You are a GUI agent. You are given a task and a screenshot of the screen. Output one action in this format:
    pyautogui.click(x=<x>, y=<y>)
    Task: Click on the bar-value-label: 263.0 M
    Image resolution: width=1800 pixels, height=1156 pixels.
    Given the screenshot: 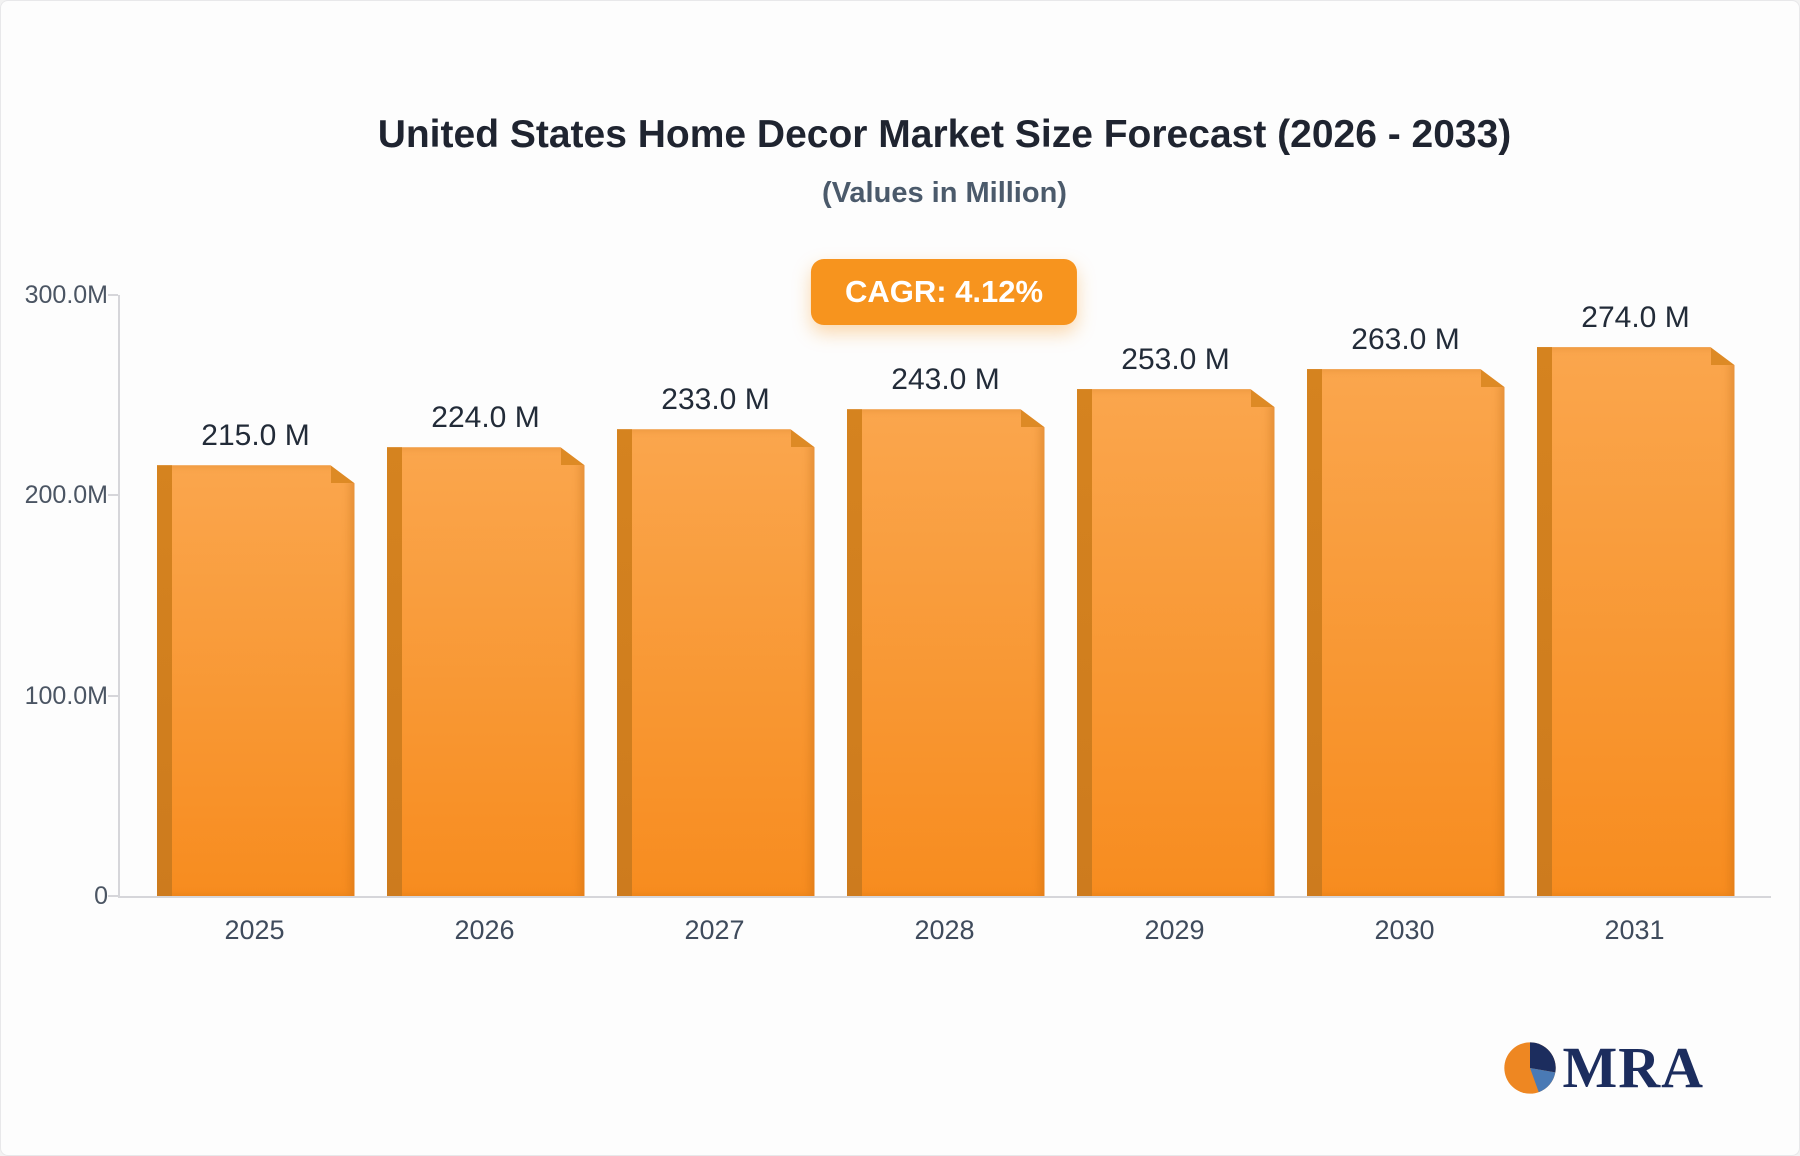 What is the action you would take?
    pyautogui.click(x=1405, y=340)
    